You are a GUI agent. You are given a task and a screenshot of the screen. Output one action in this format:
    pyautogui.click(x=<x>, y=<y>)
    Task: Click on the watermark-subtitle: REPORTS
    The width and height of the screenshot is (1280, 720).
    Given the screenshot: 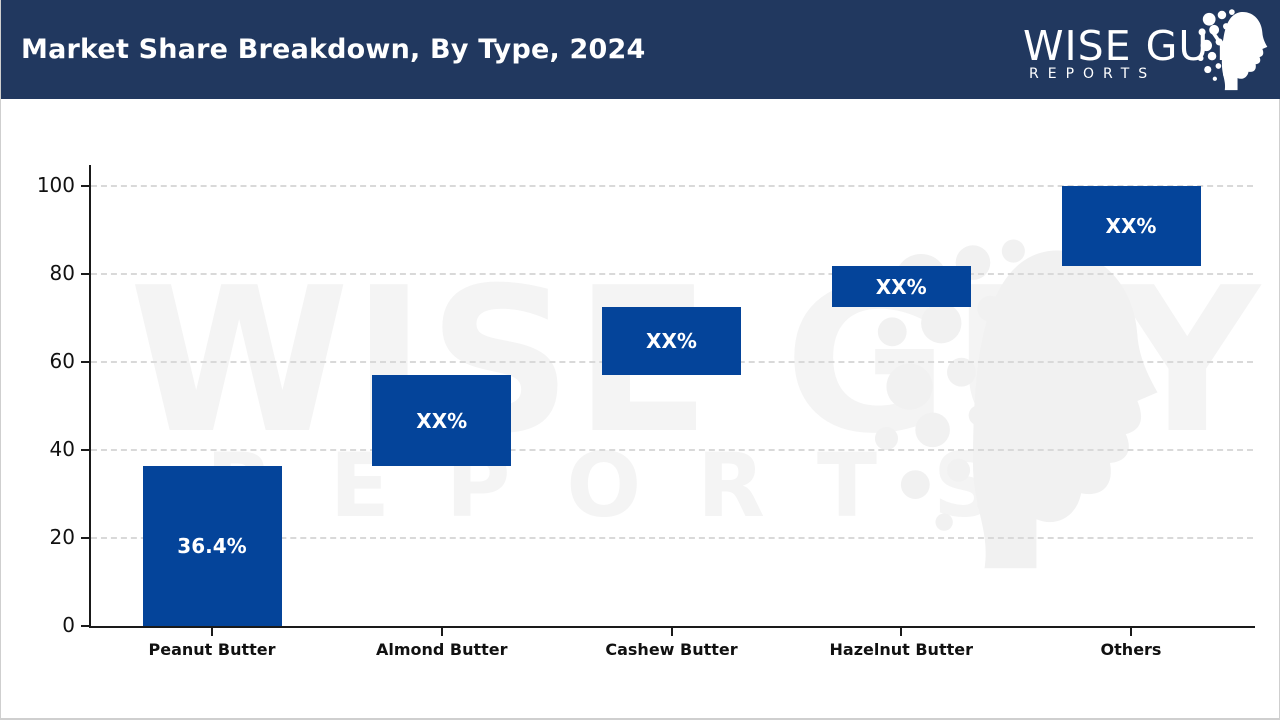 What is the action you would take?
    pyautogui.click(x=629, y=485)
    